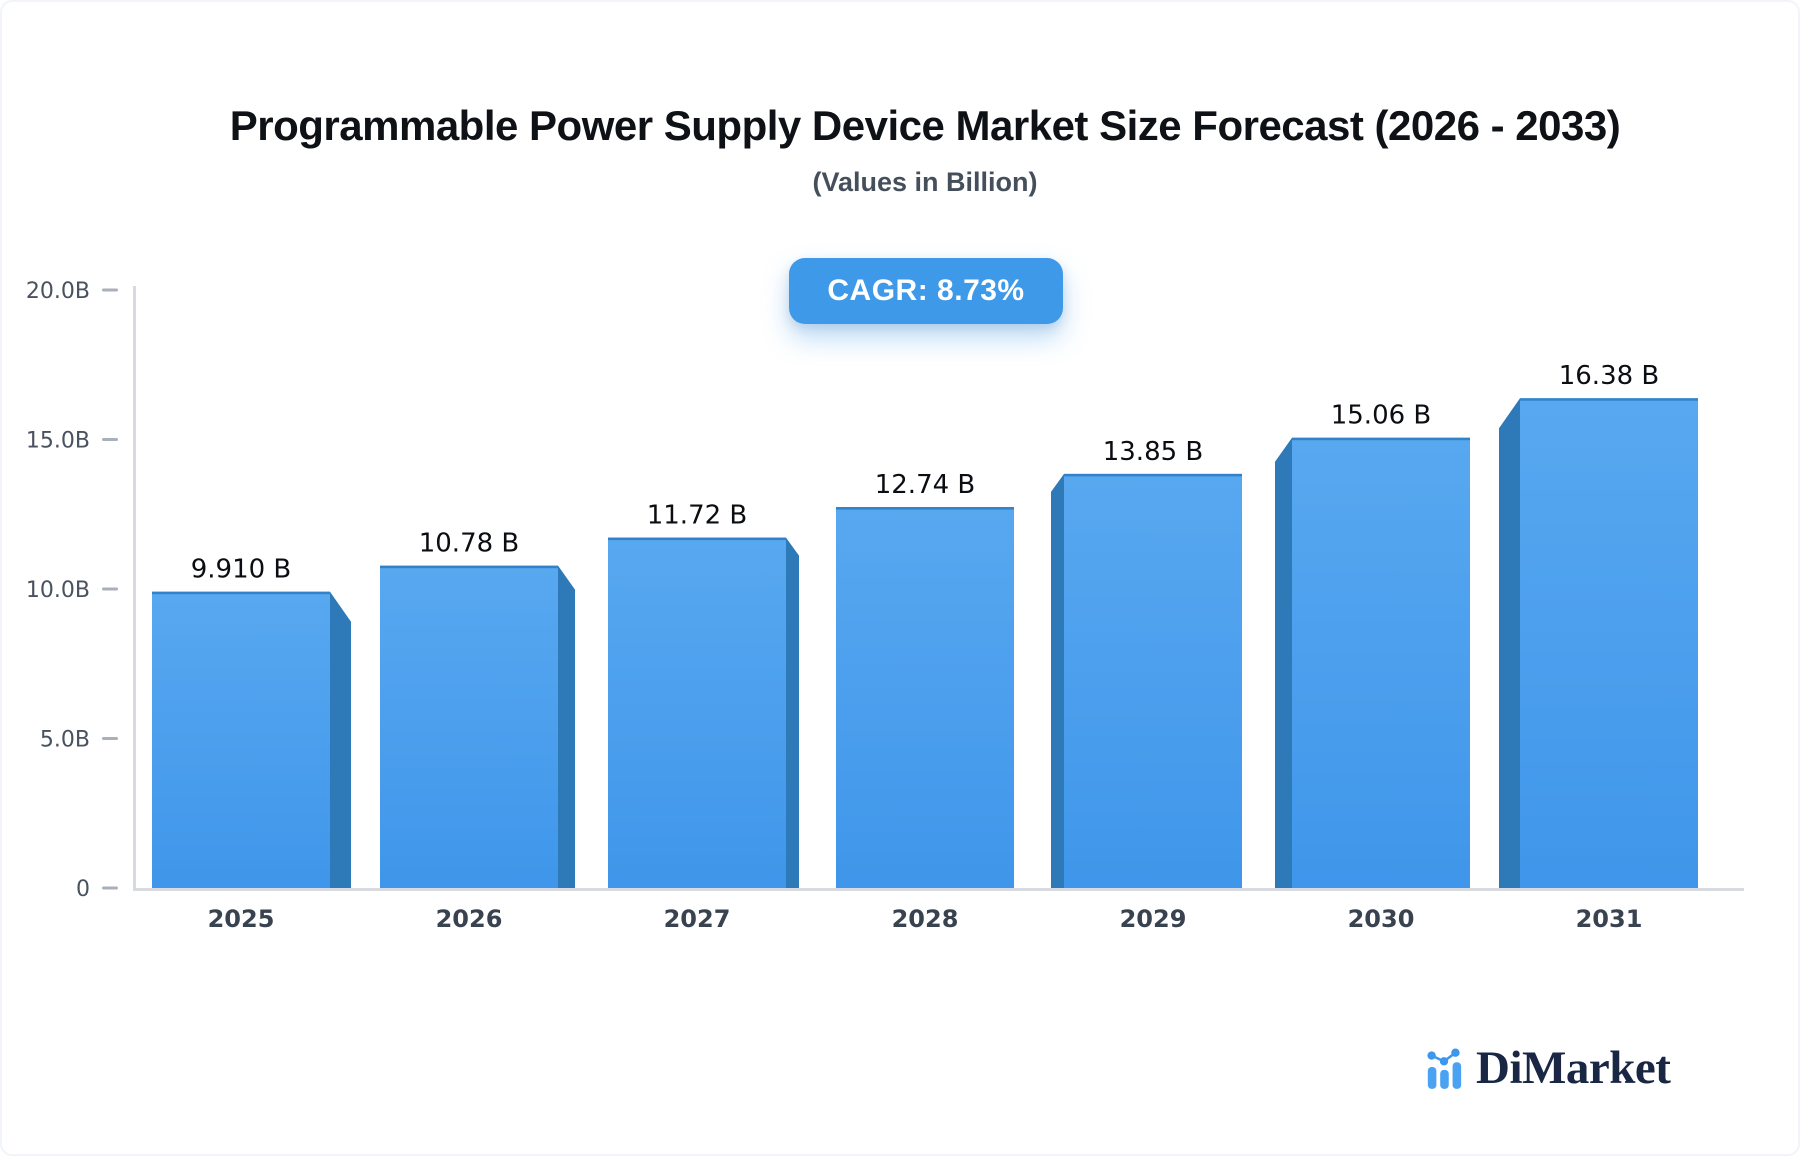  I want to click on y-tick-label: 0, so click(83, 889).